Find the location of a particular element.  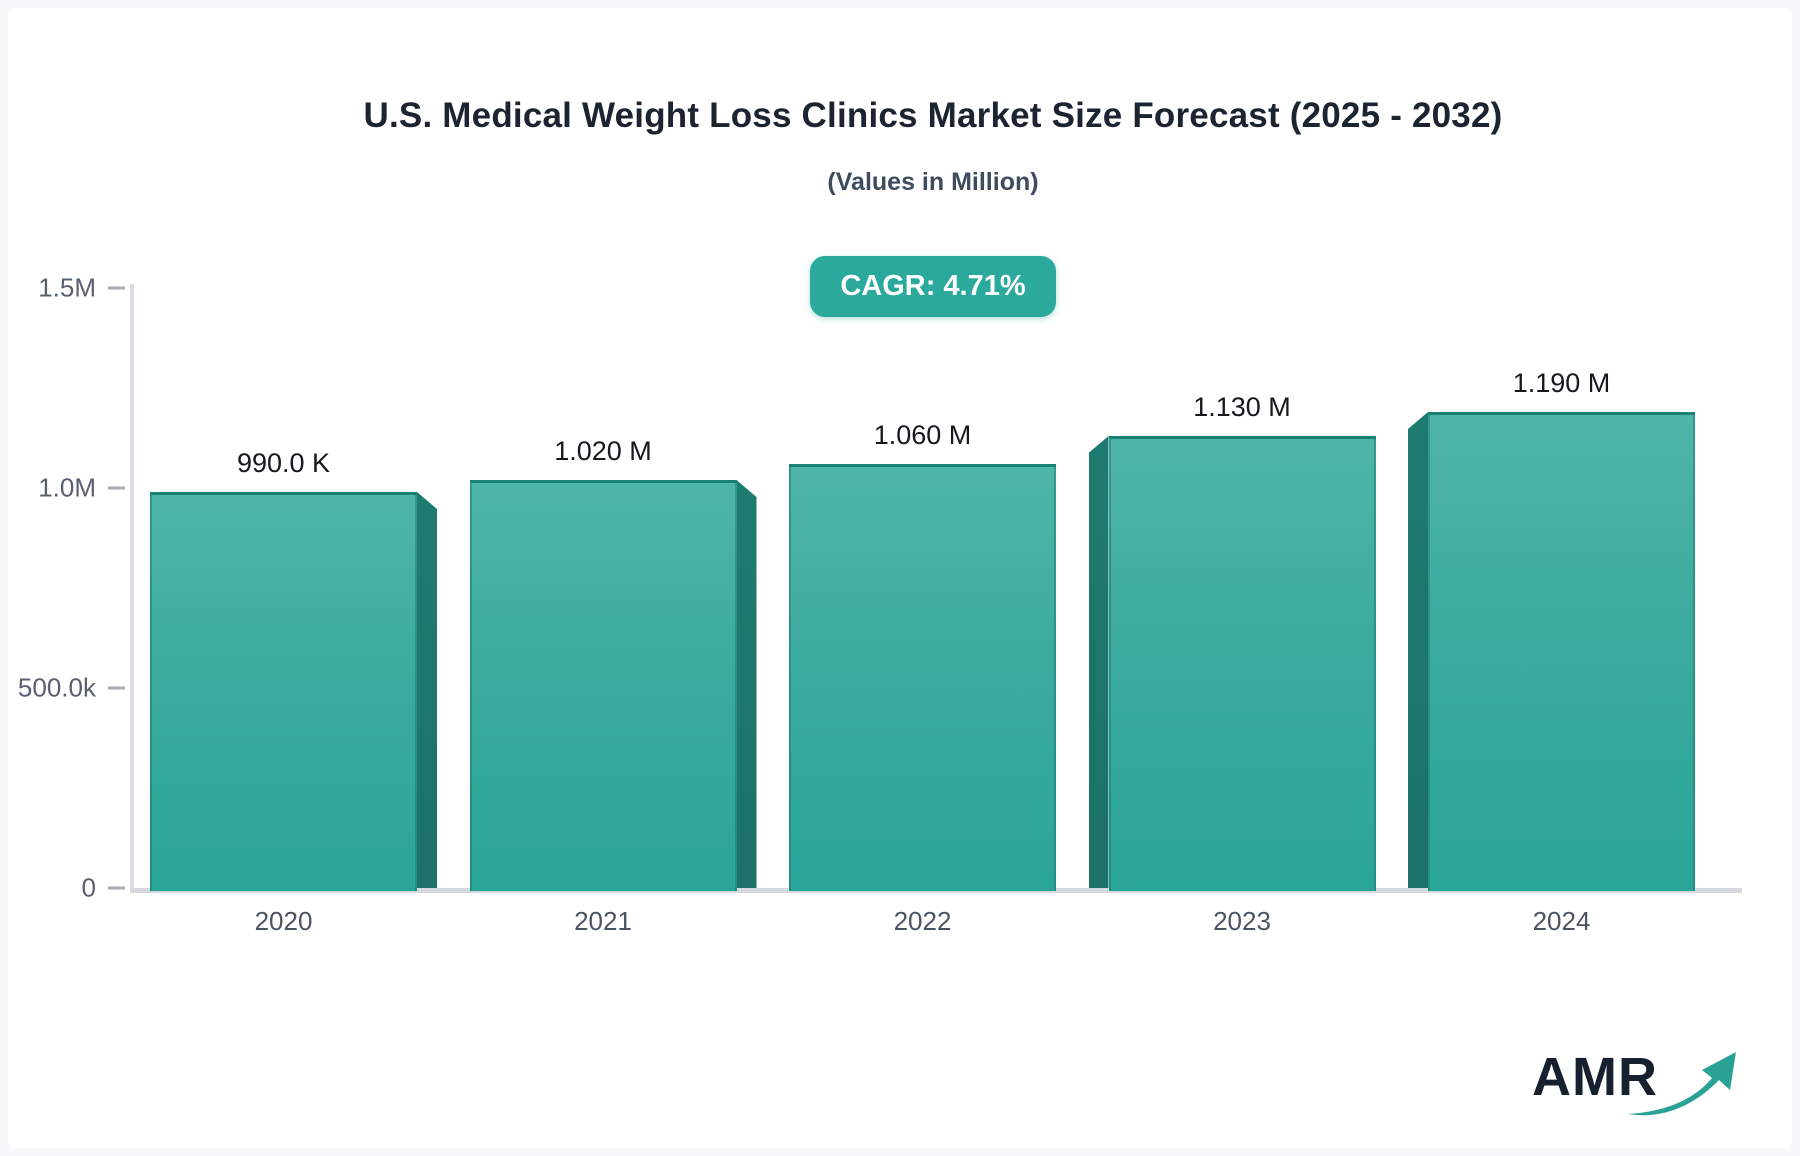

x-axis-category-label: 2022 is located at coordinates (922, 921).